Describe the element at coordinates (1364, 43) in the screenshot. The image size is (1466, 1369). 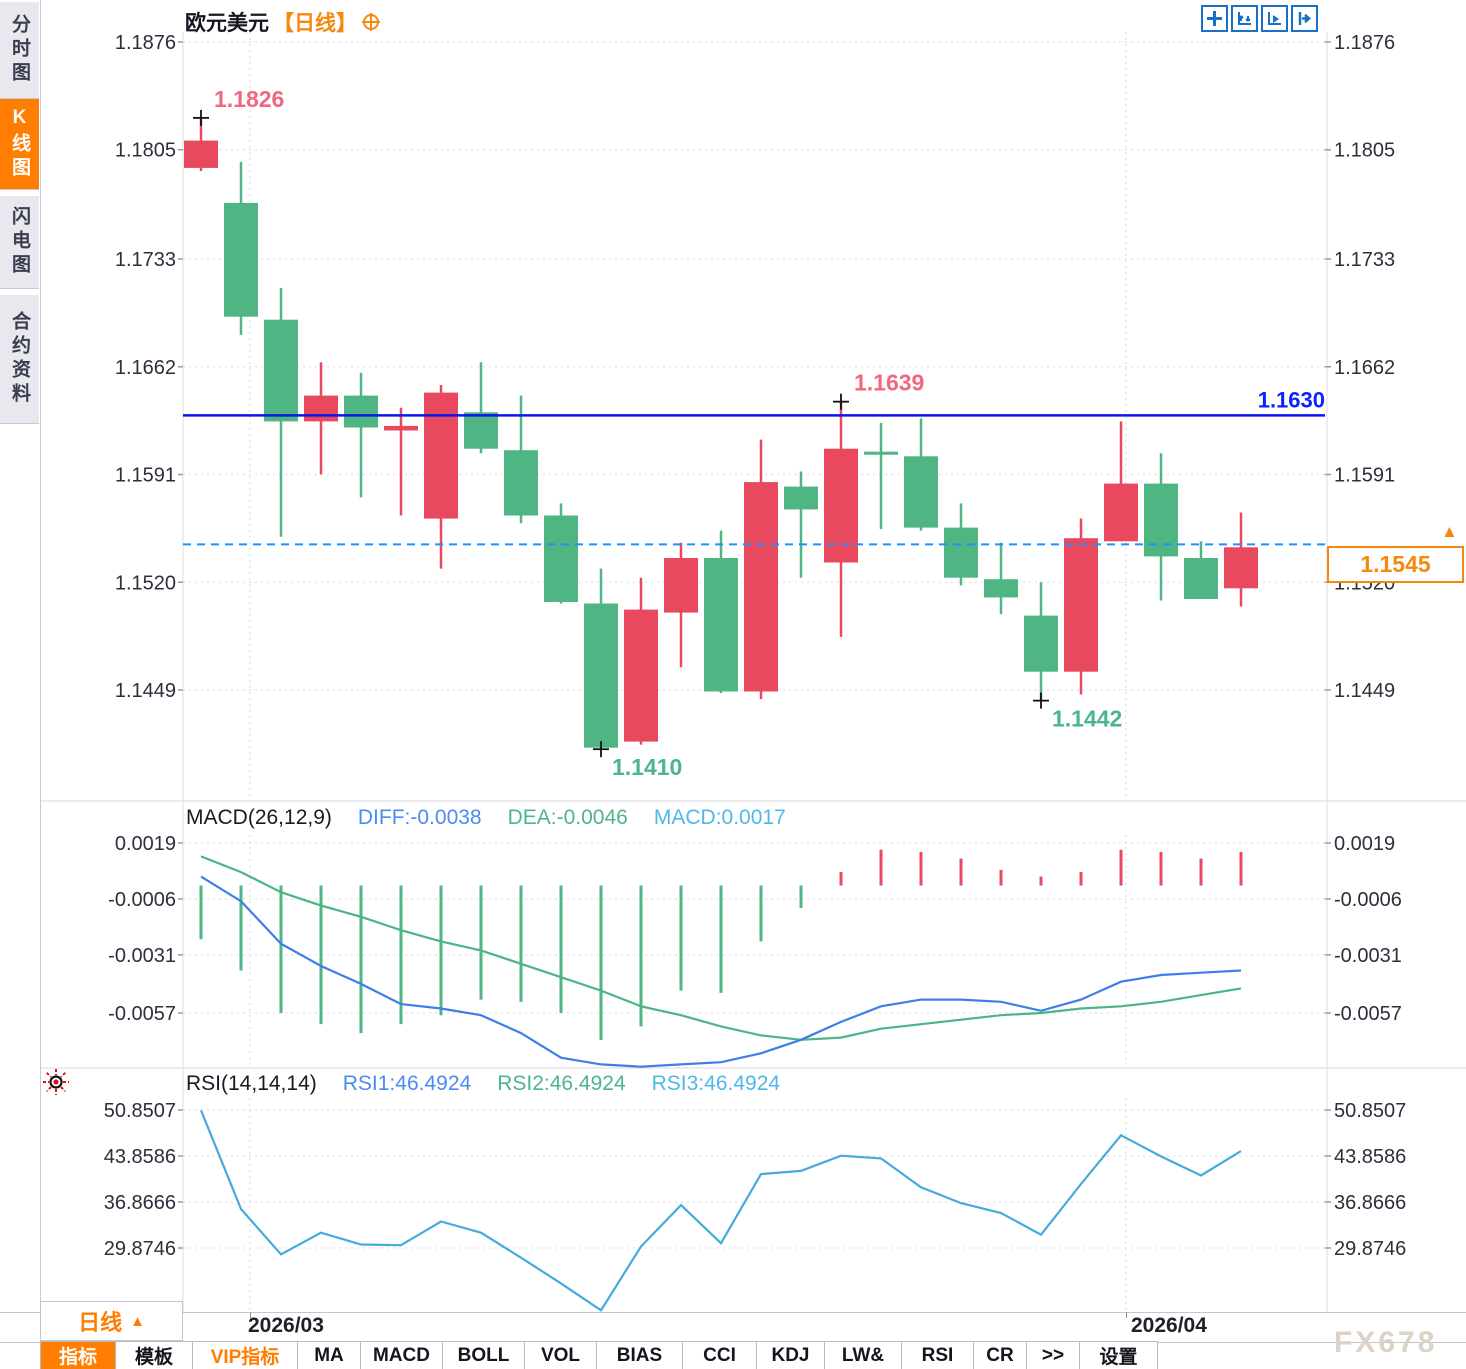
I see `price-axis-label-right: 1.1876` at that location.